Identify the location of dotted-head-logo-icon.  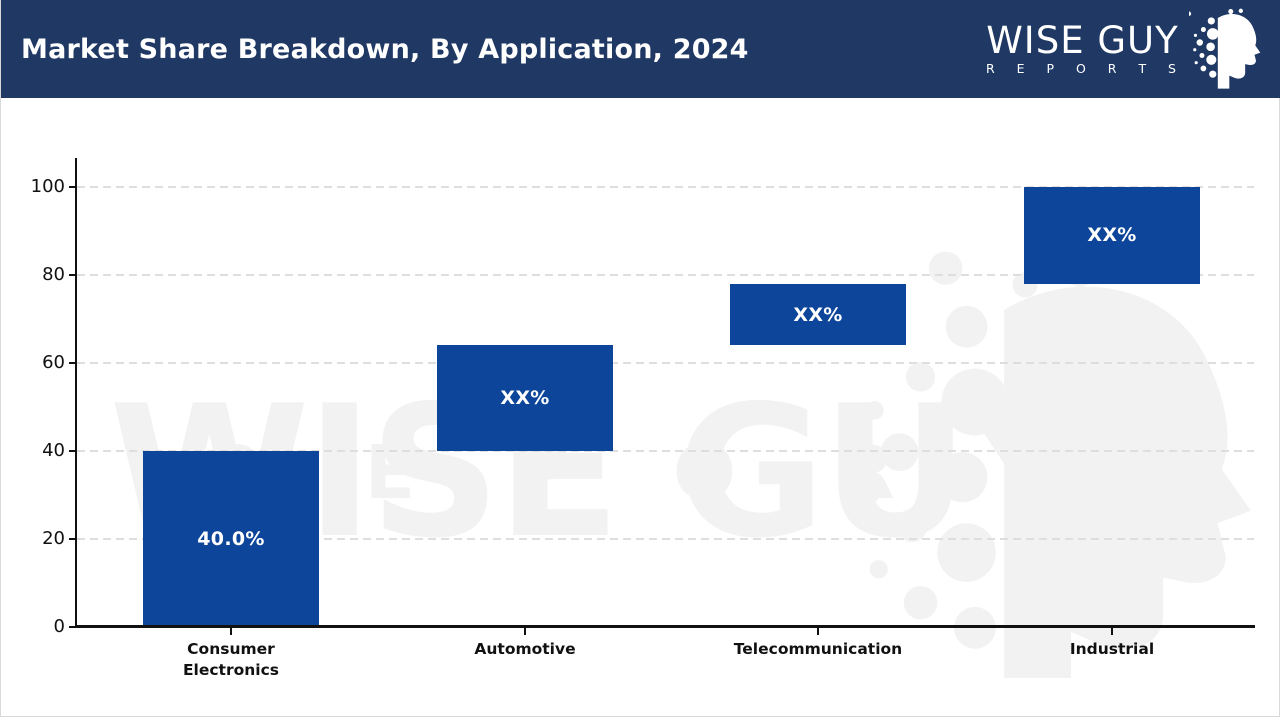
(1225, 48).